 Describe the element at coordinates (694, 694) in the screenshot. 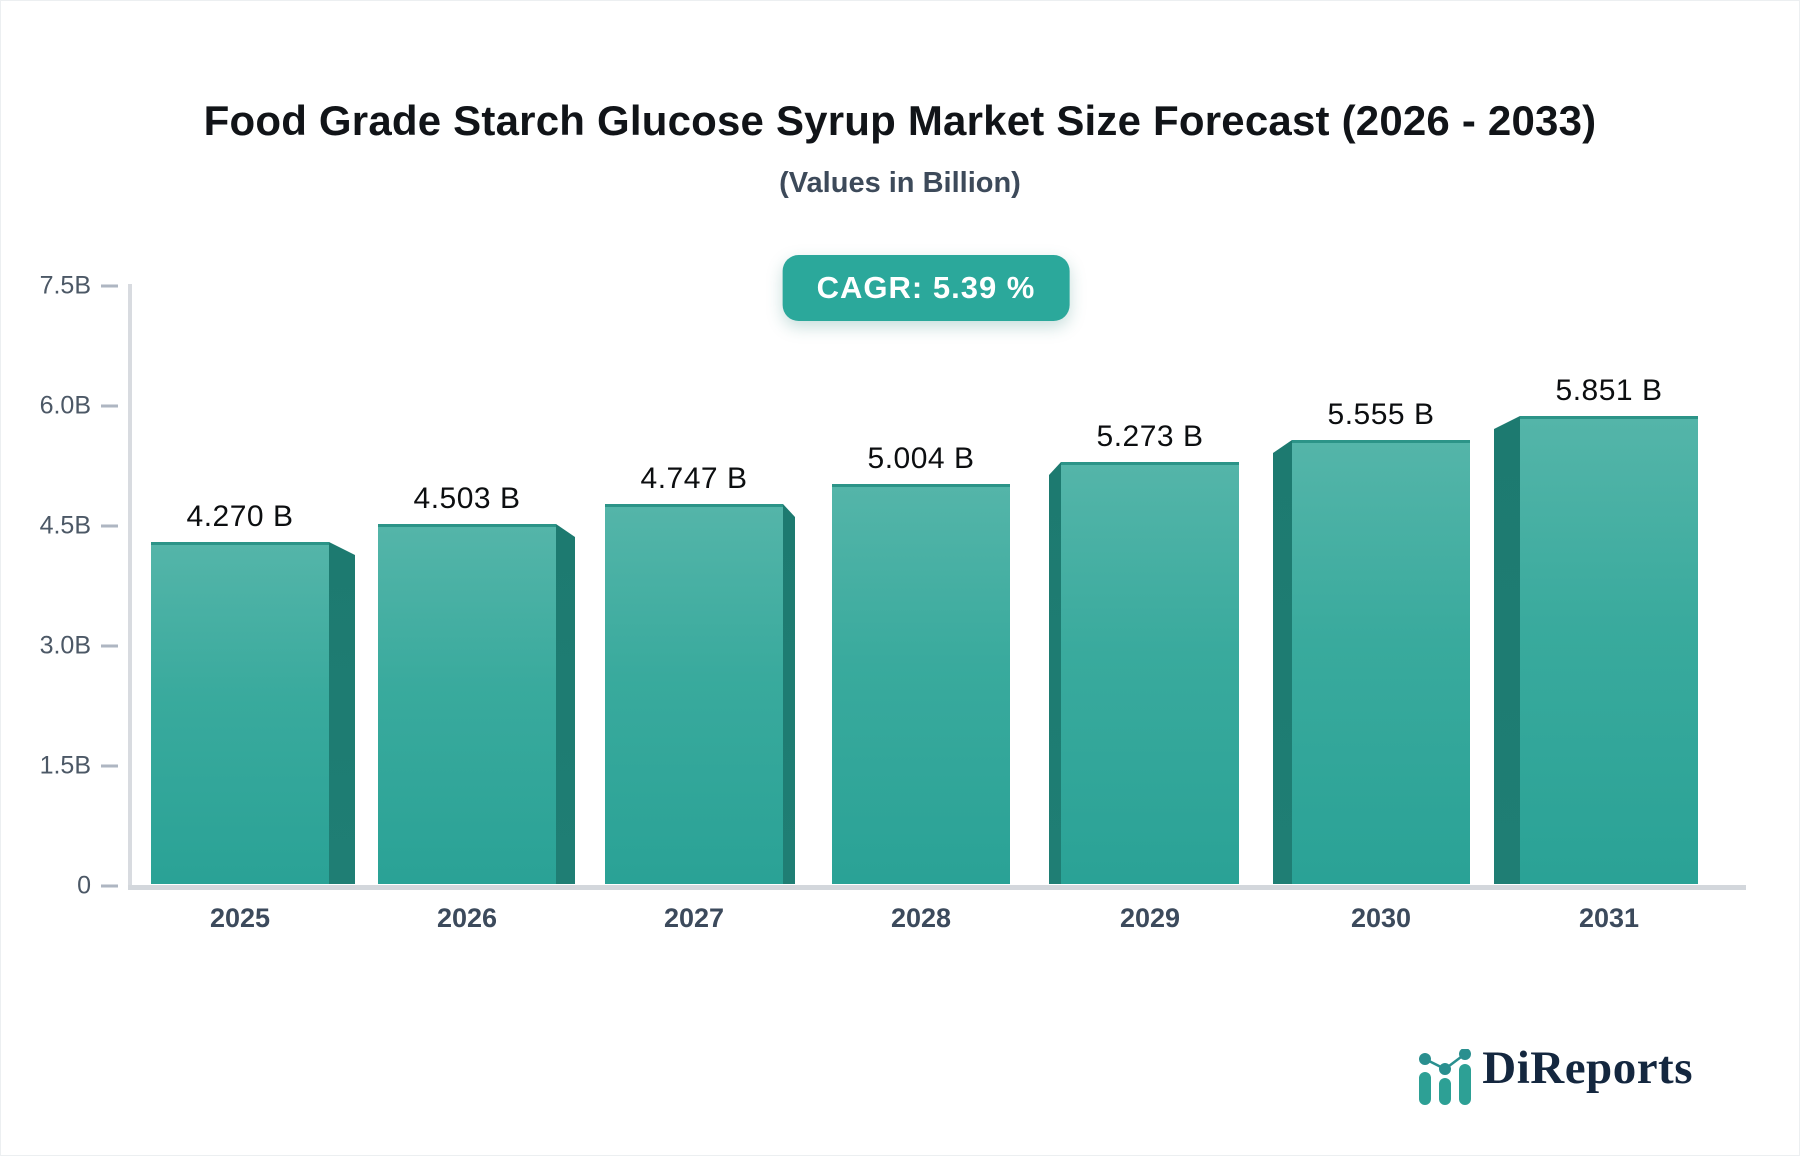

I see `bar-2027` at that location.